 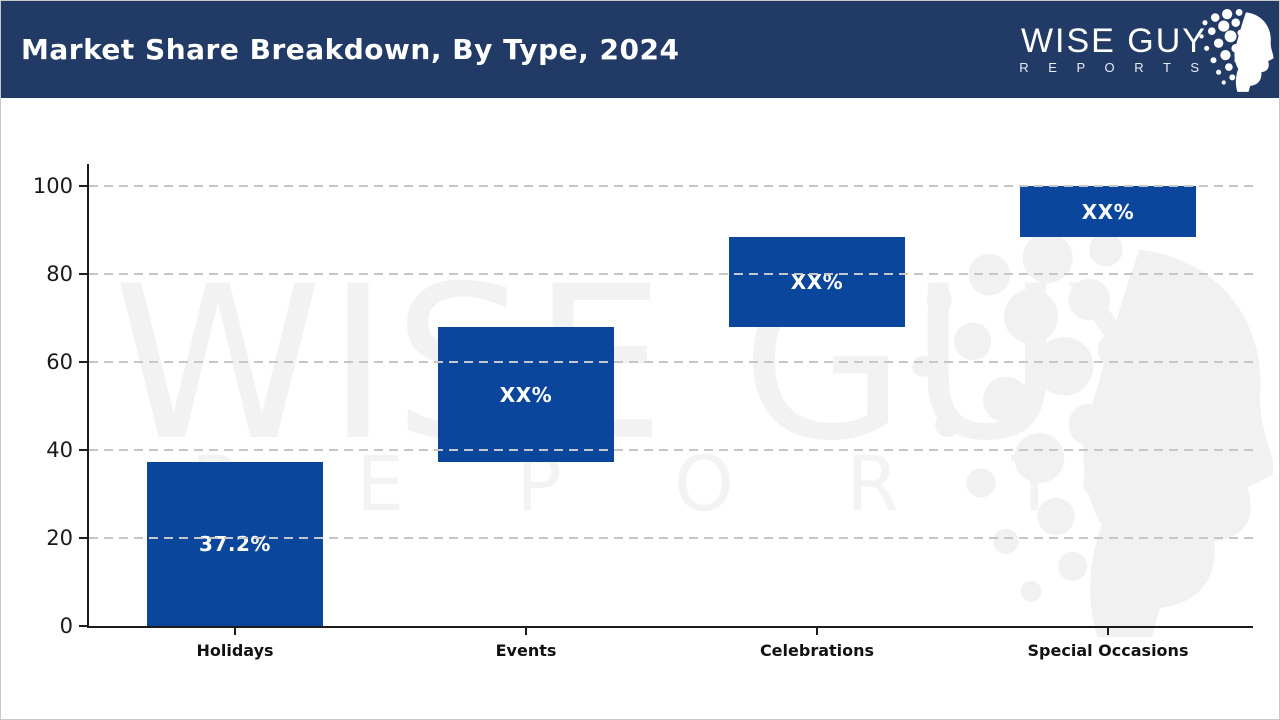 I want to click on y-axis-line, so click(x=88, y=396).